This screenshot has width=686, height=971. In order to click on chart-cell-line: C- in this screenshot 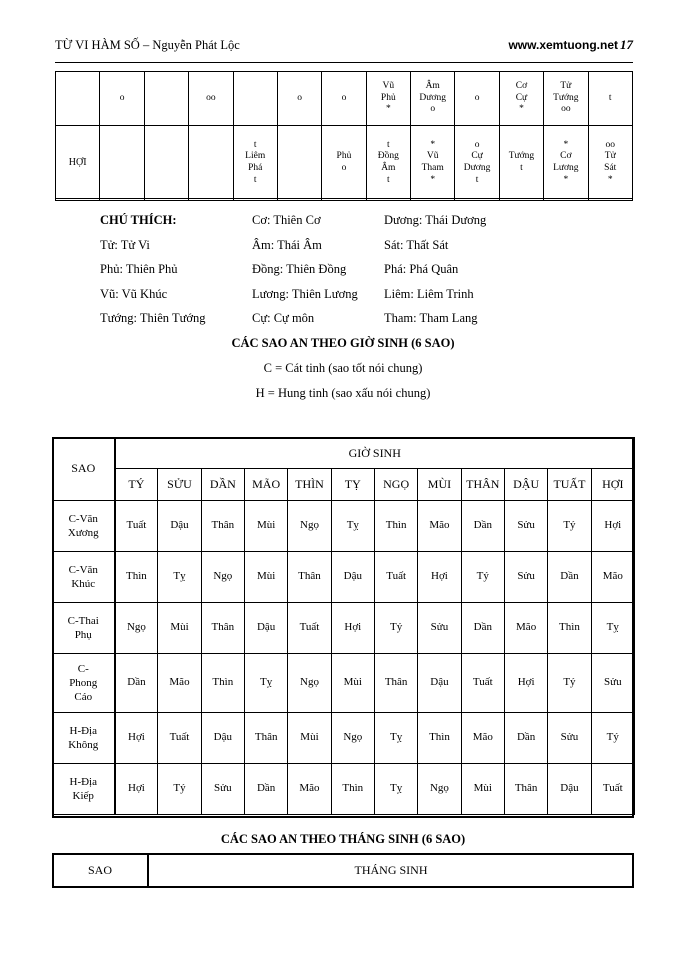, I will do `click(83, 668)`.